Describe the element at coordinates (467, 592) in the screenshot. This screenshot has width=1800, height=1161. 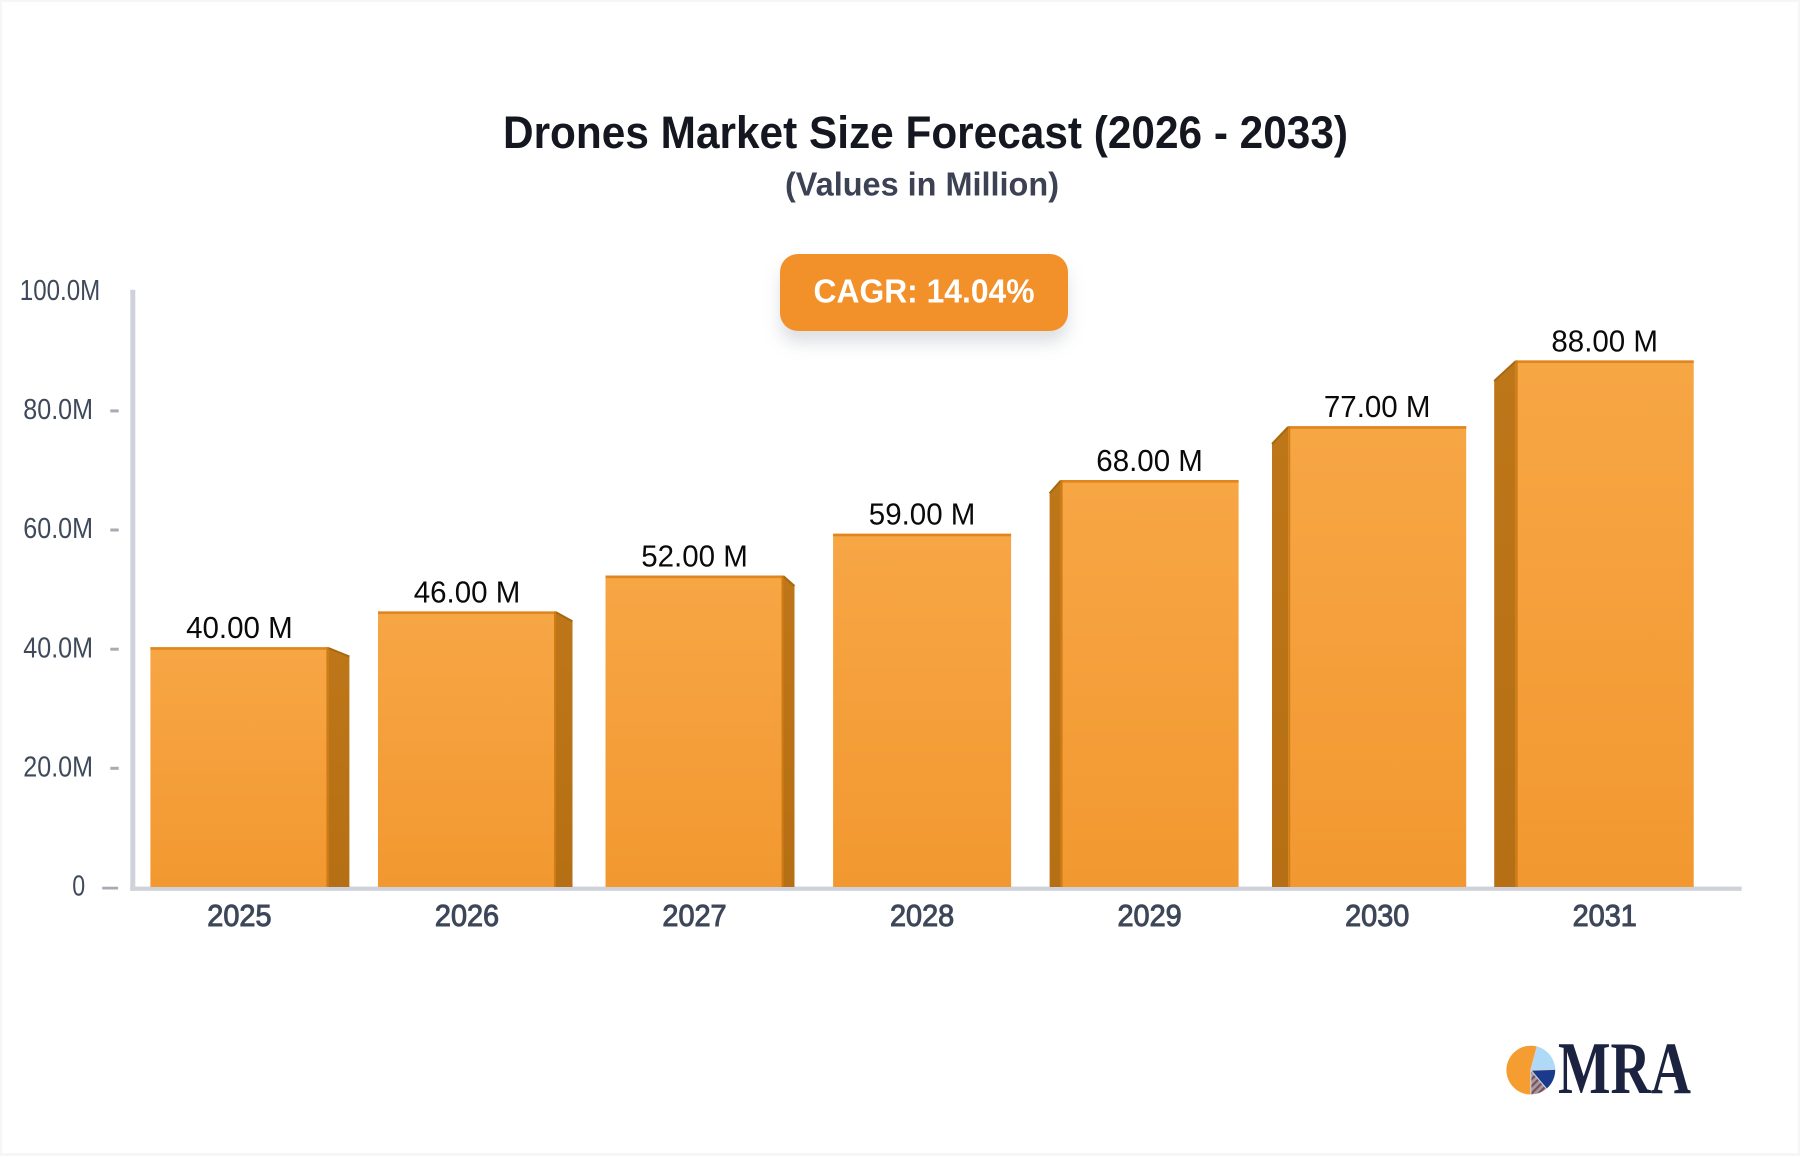
I see `svg-text: 46.00 M` at that location.